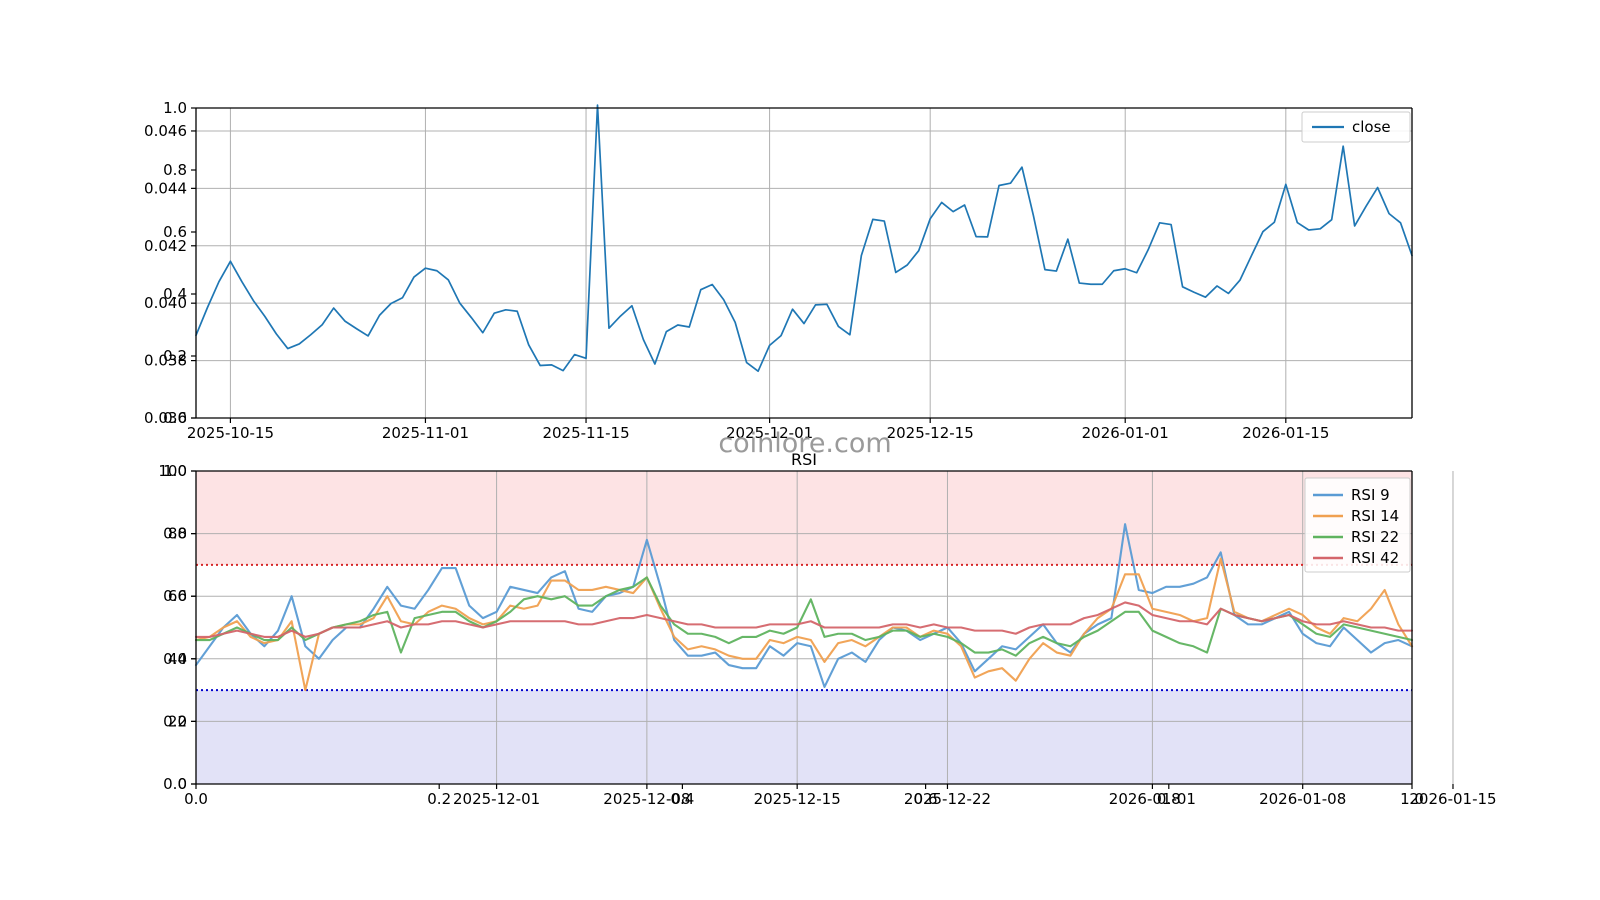  I want to click on x-tick-label-overlay: 0.4, so click(682, 799).